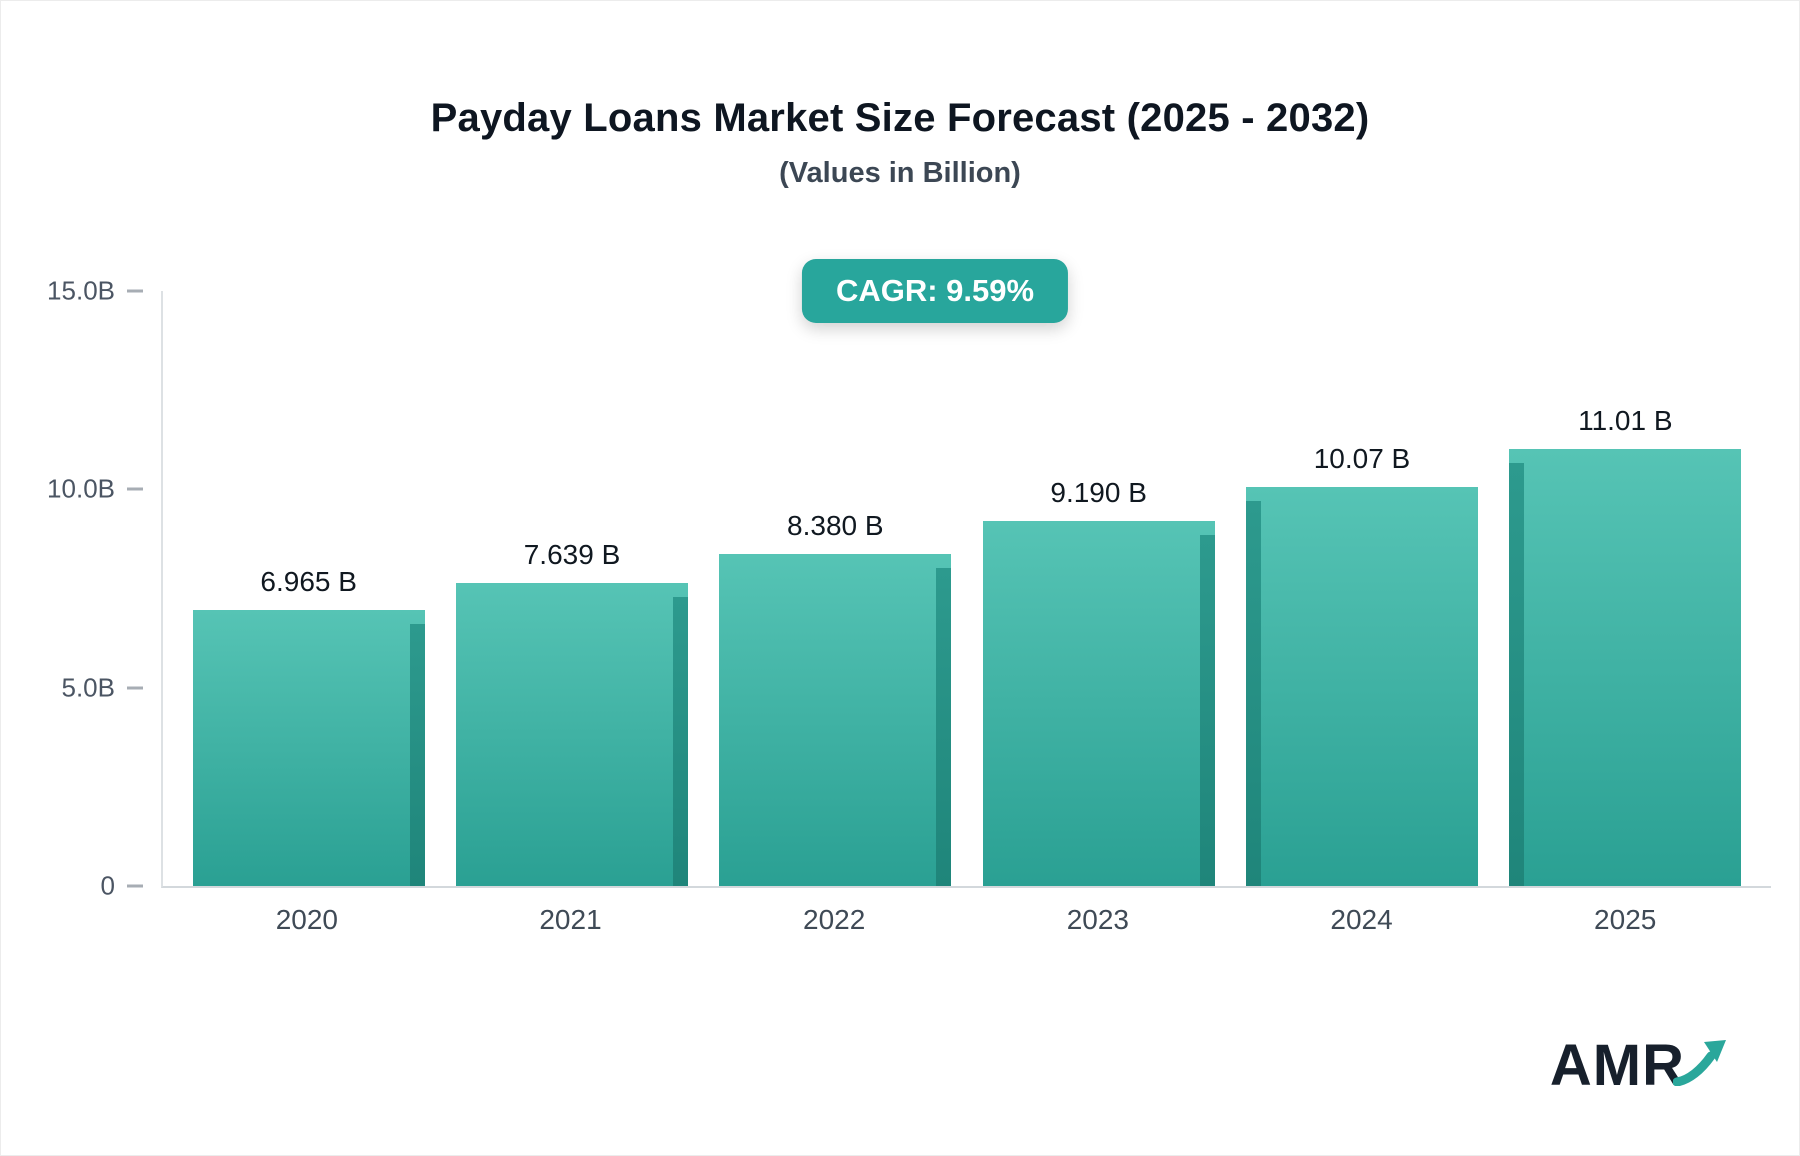 The width and height of the screenshot is (1800, 1156). What do you see at coordinates (570, 919) in the screenshot?
I see `x-axis-label: 2021` at bounding box center [570, 919].